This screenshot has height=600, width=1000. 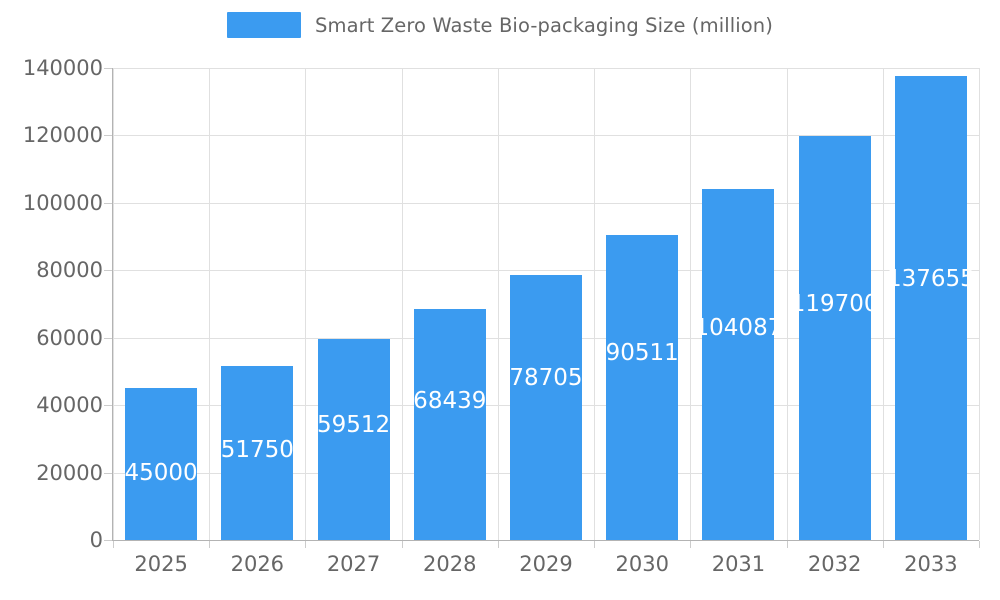 I want to click on y-axis-line, so click(x=112, y=304).